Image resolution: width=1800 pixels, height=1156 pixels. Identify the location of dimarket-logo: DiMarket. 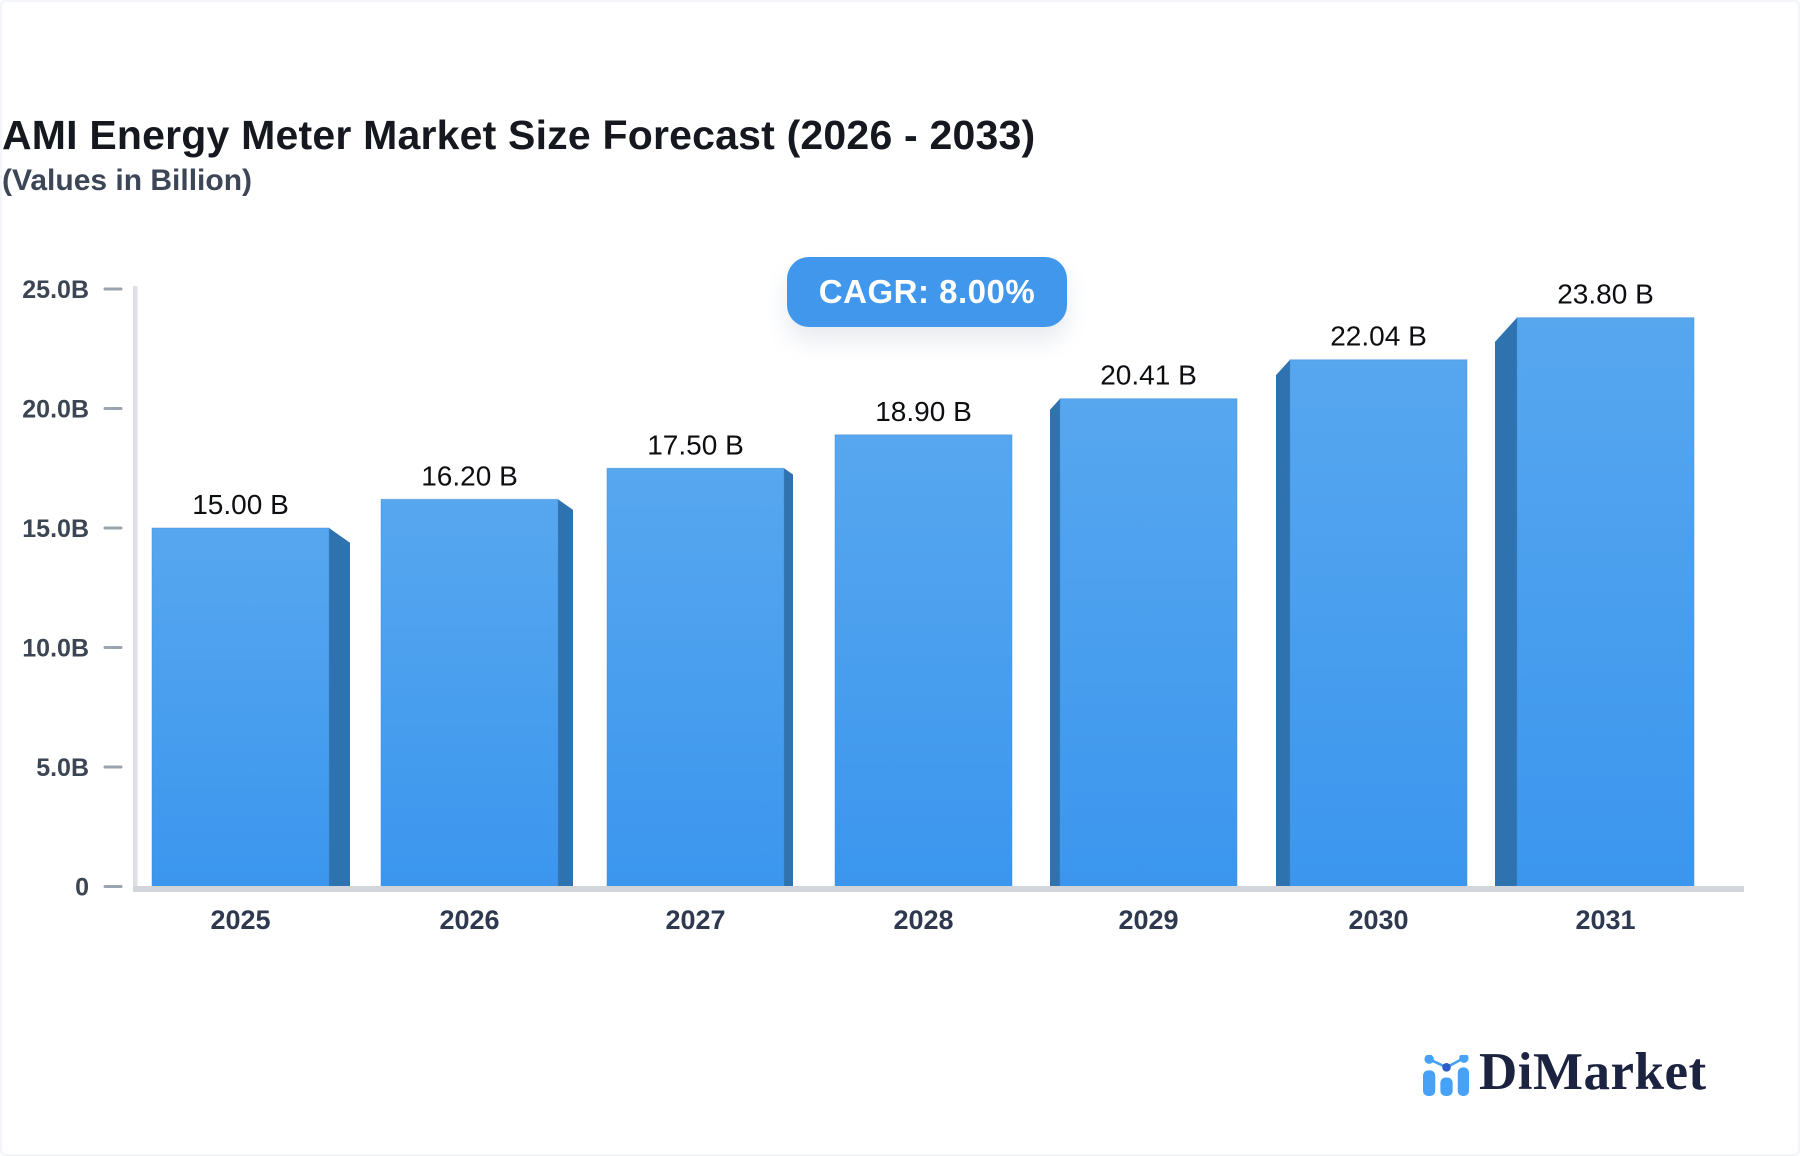
(1565, 1072).